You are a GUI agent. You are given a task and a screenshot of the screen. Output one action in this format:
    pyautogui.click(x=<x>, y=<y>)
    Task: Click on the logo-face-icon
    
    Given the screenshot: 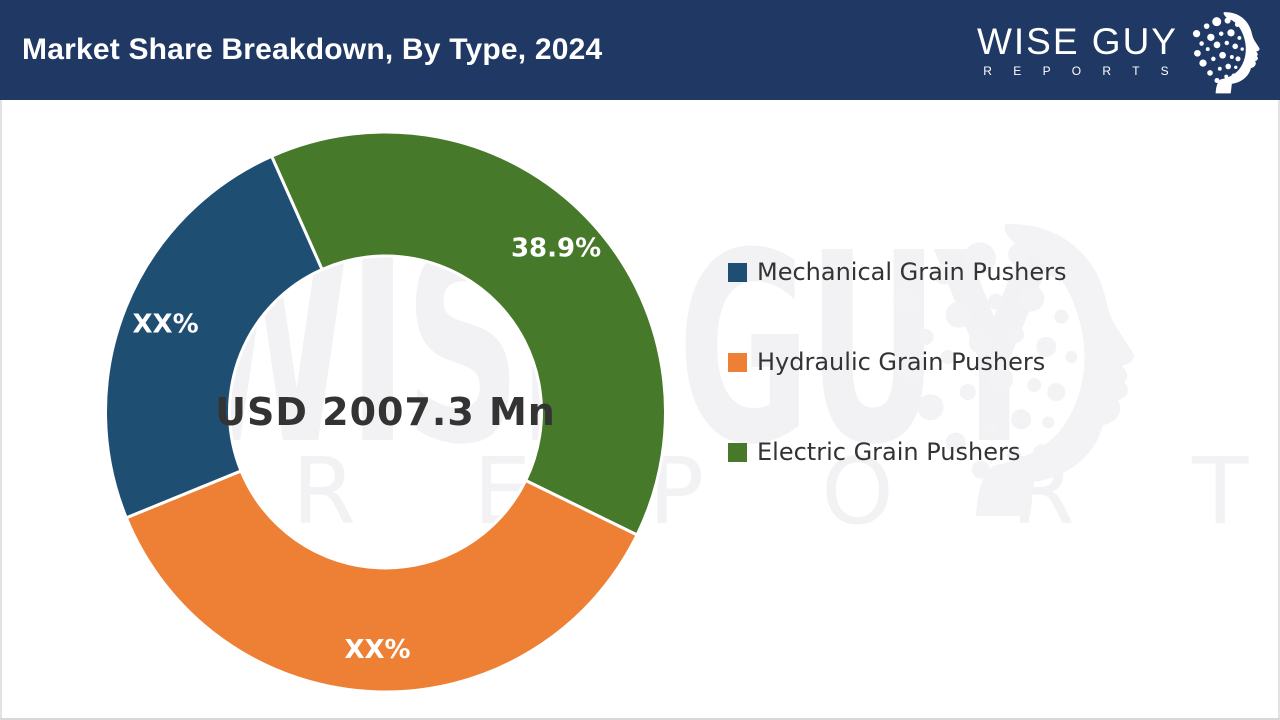 What is the action you would take?
    pyautogui.click(x=1226, y=52)
    